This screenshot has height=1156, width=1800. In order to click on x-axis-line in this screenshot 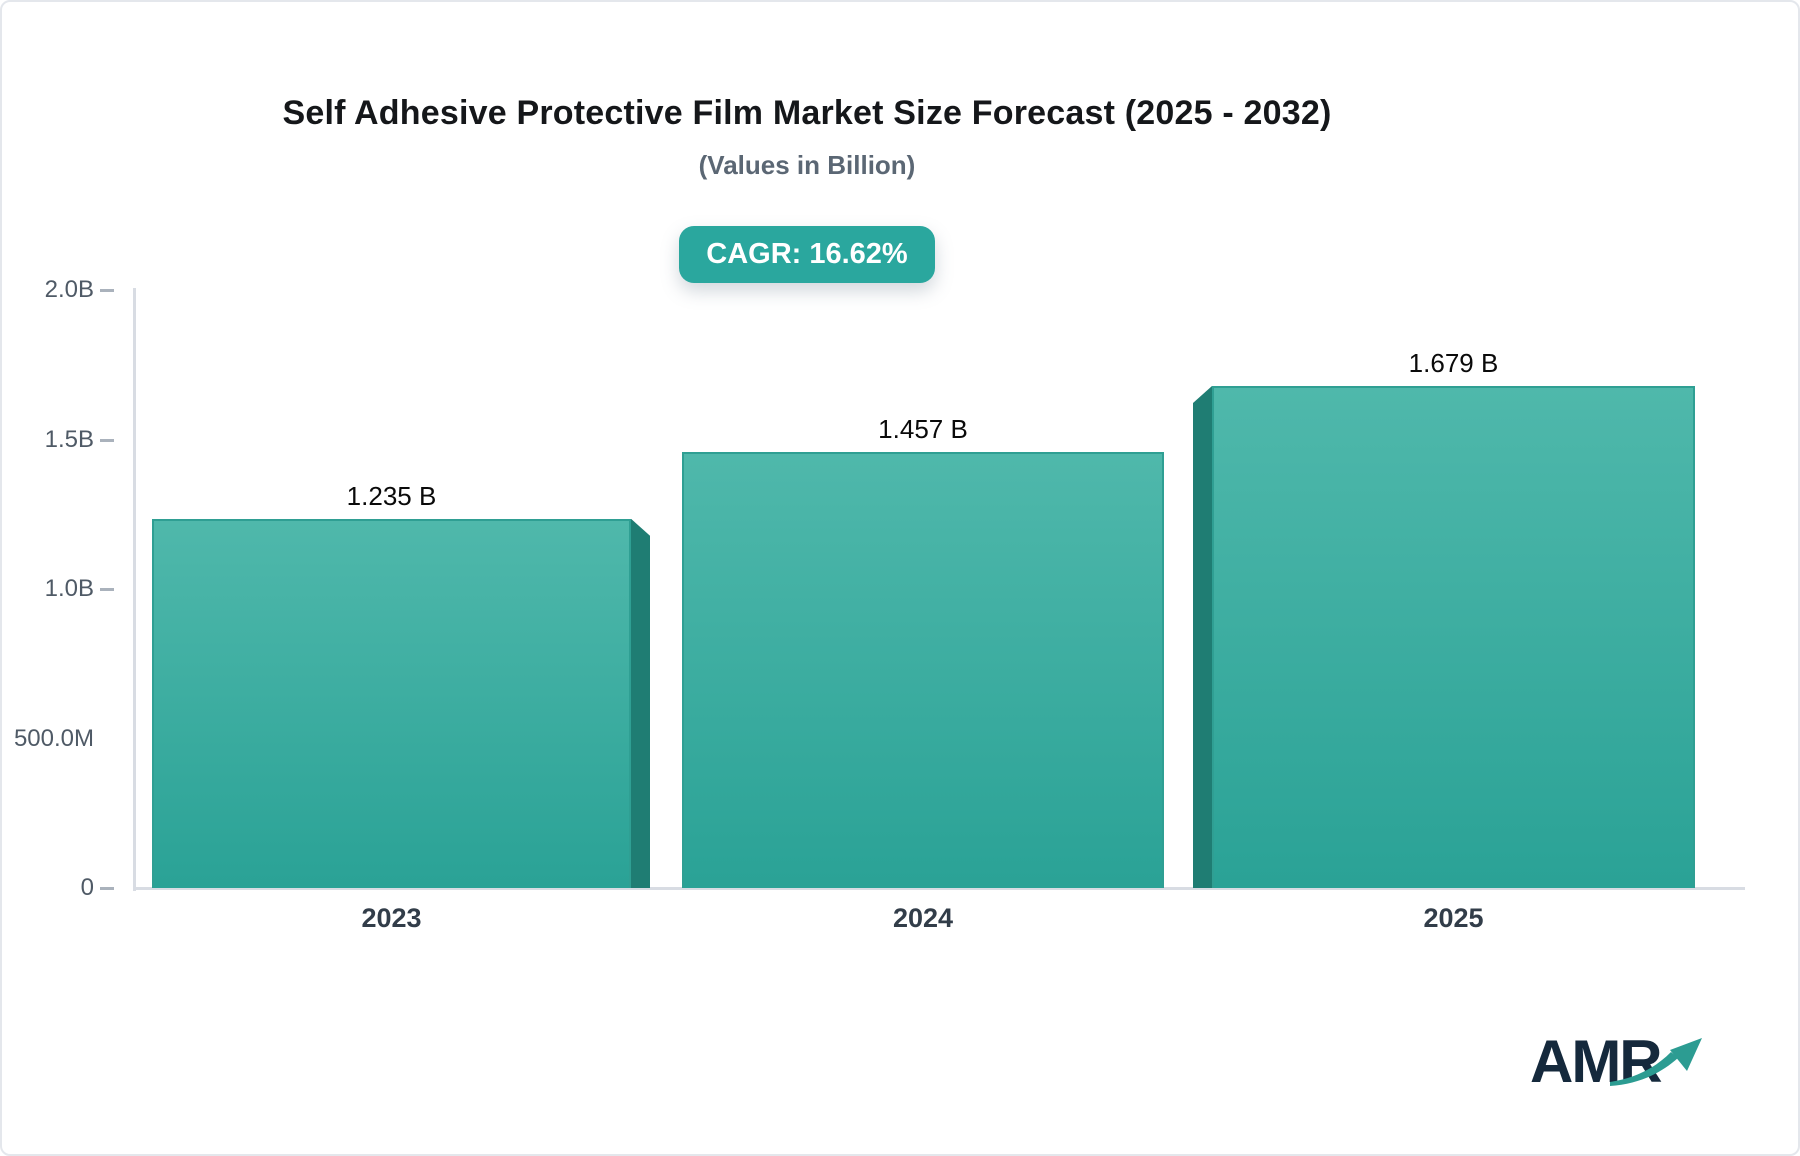, I will do `click(939, 888)`.